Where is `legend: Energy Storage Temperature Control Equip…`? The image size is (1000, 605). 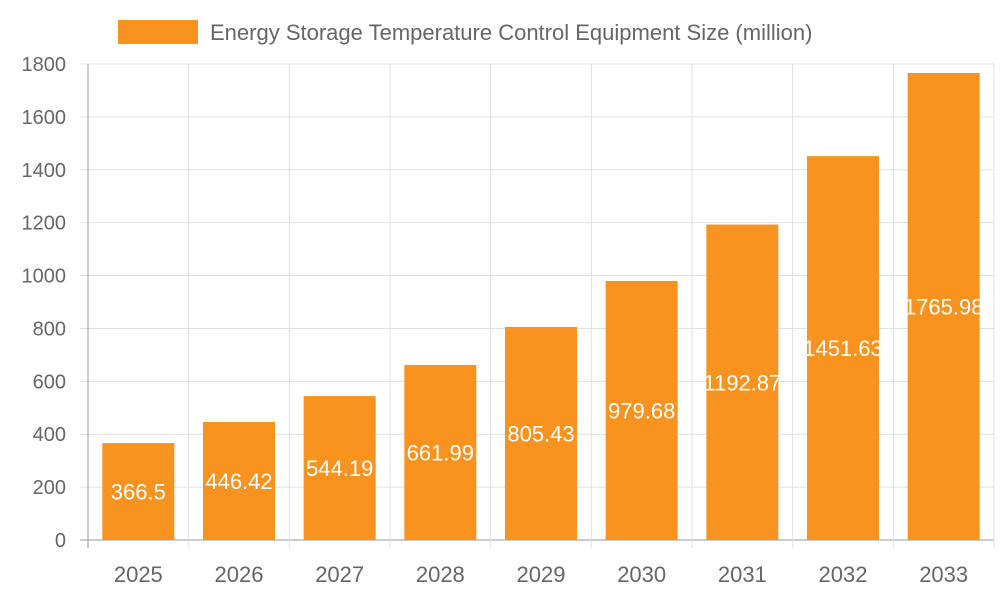
legend: Energy Storage Temperature Control Equip… is located at coordinates (465, 32).